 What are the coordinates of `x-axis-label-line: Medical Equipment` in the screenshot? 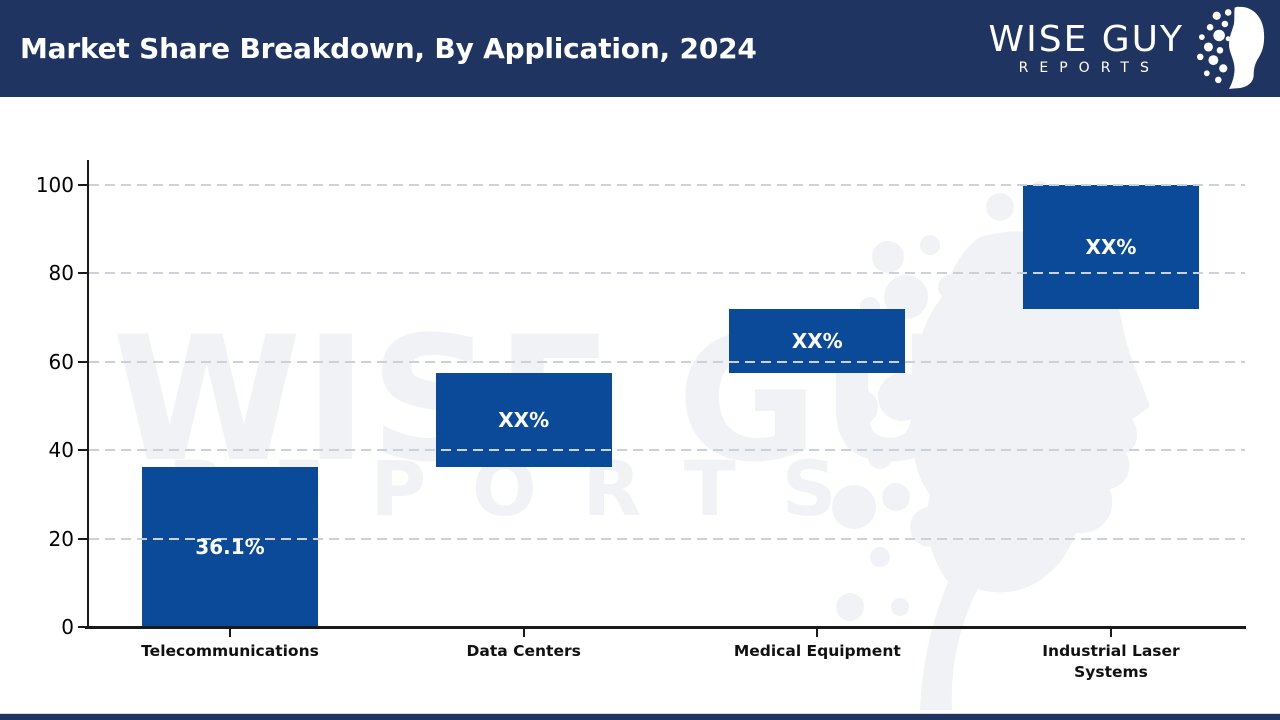 It's located at (817, 651).